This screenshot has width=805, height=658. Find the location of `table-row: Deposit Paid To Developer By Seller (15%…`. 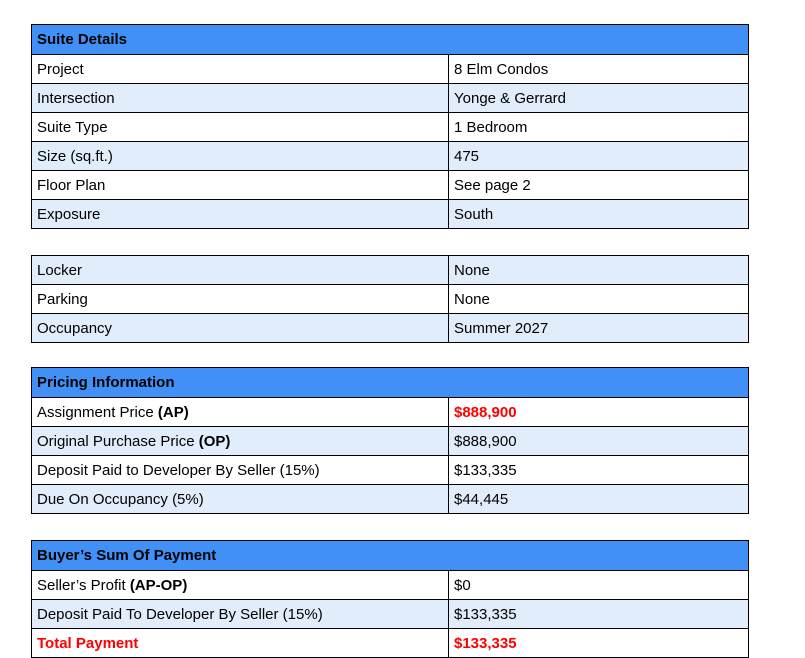

table-row: Deposit Paid To Developer By Seller (15%… is located at coordinates (390, 614).